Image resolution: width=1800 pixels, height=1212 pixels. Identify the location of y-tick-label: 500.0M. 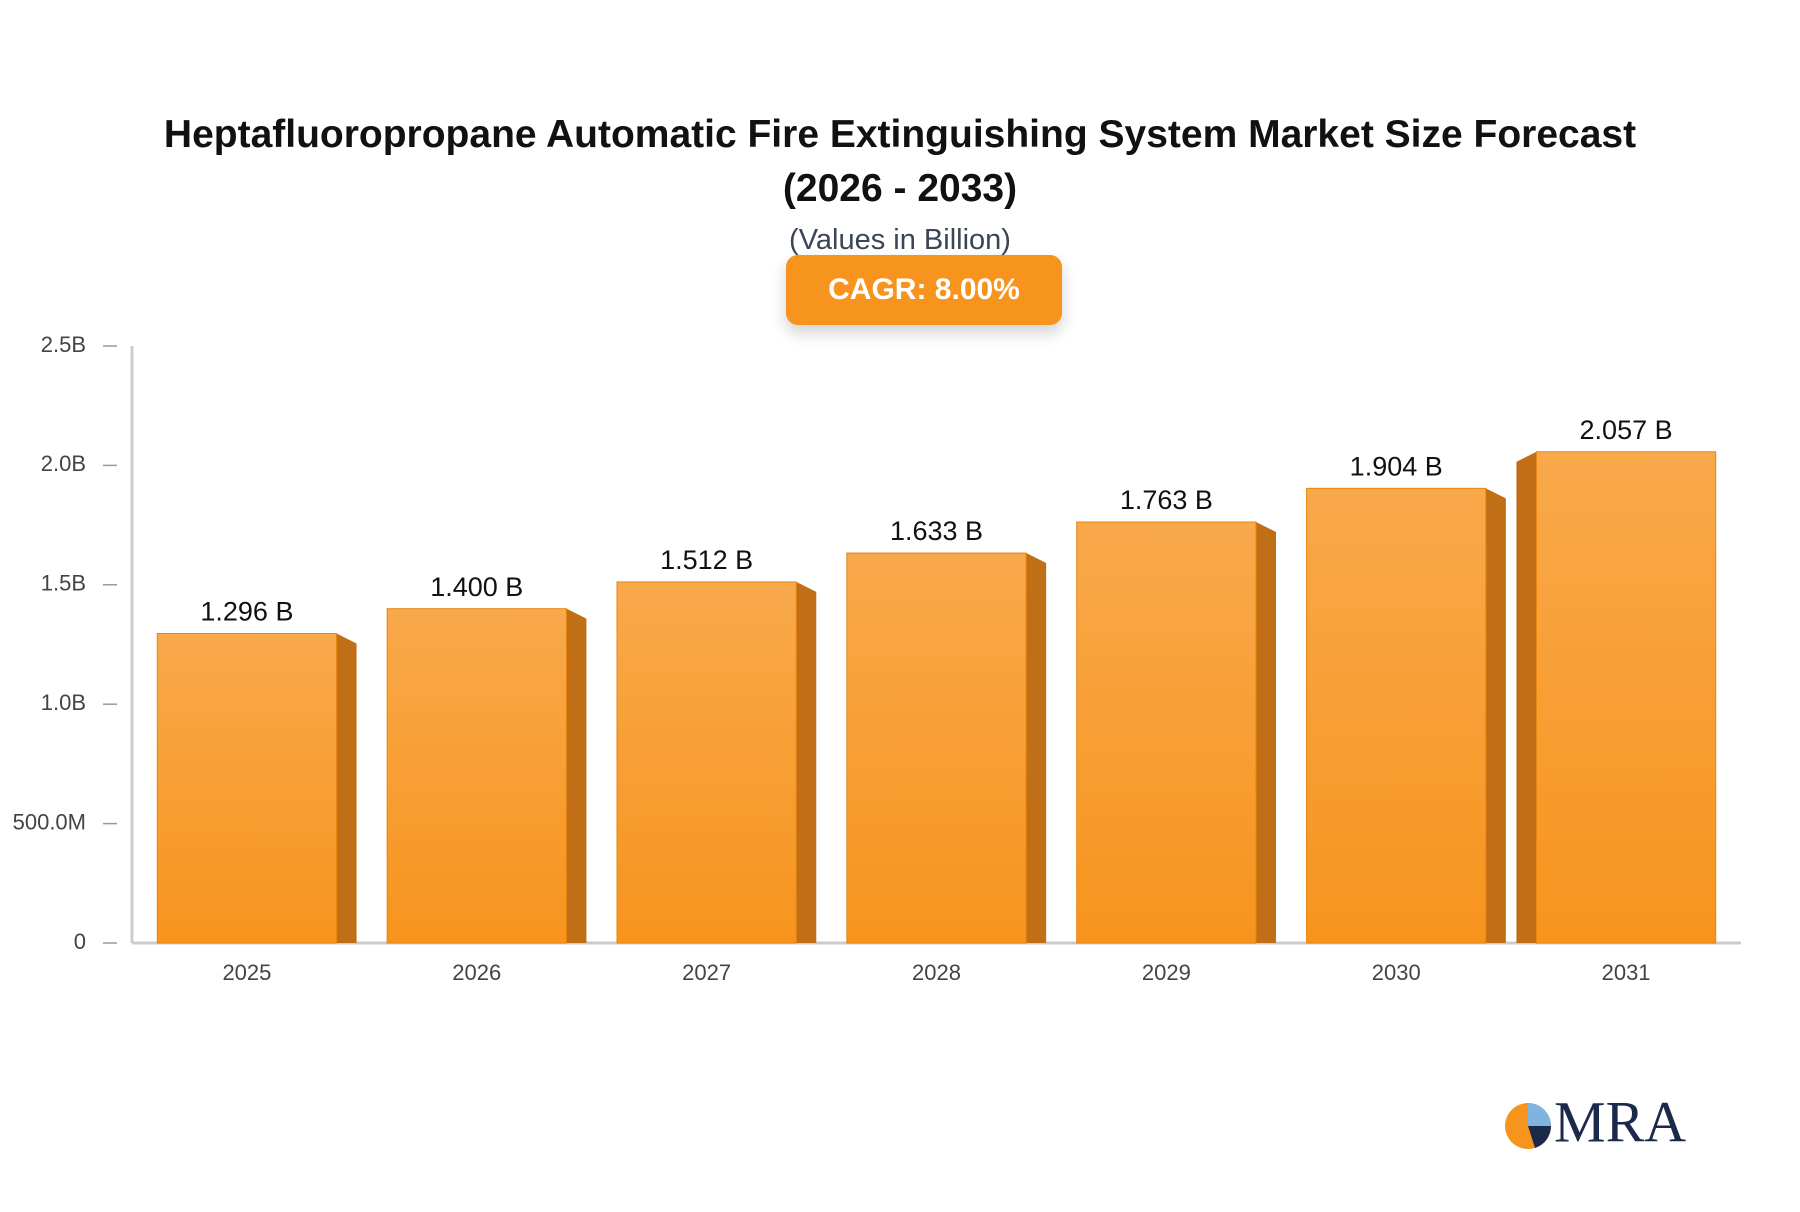
(49, 821).